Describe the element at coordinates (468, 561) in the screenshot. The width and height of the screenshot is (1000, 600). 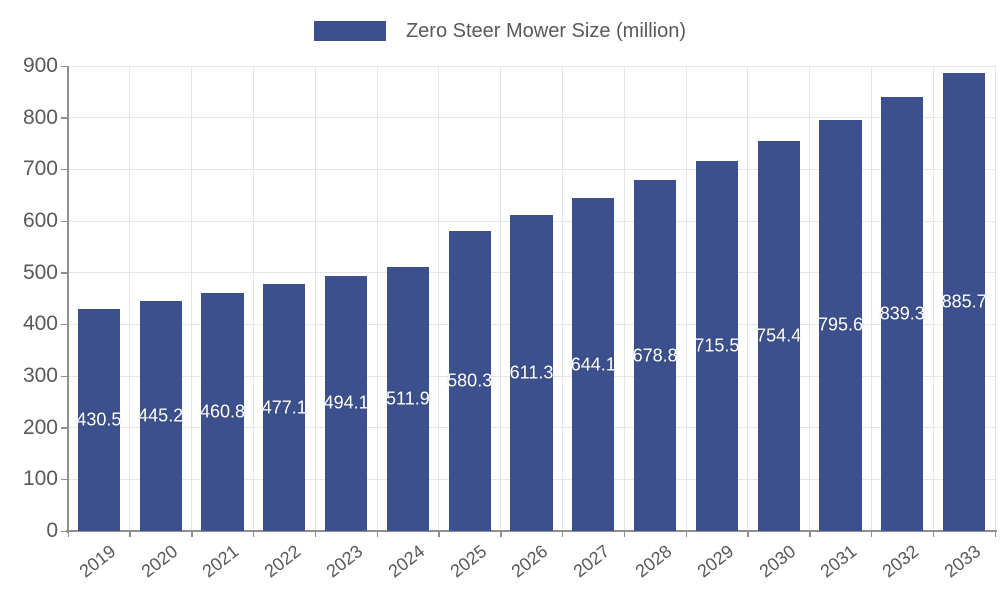
I see `x-axis-label: 2025` at that location.